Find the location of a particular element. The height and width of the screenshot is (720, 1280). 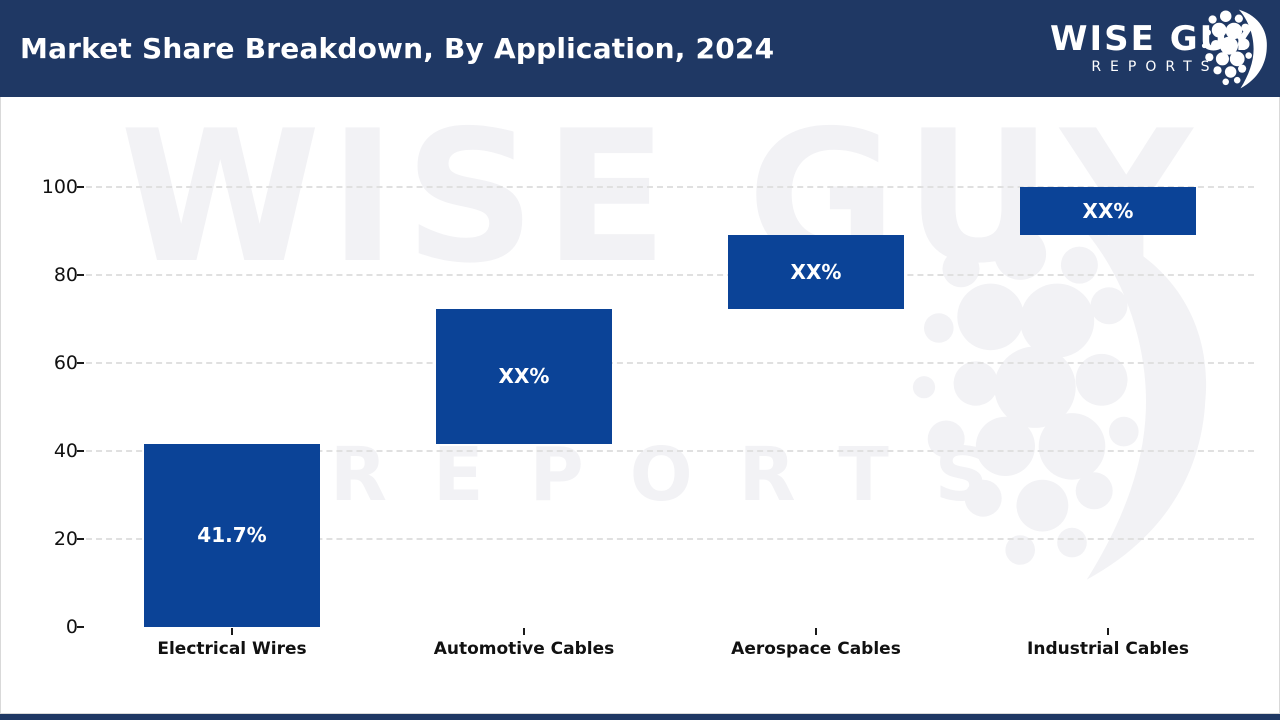

y-tick-label-60: 60 is located at coordinates (65, 363).